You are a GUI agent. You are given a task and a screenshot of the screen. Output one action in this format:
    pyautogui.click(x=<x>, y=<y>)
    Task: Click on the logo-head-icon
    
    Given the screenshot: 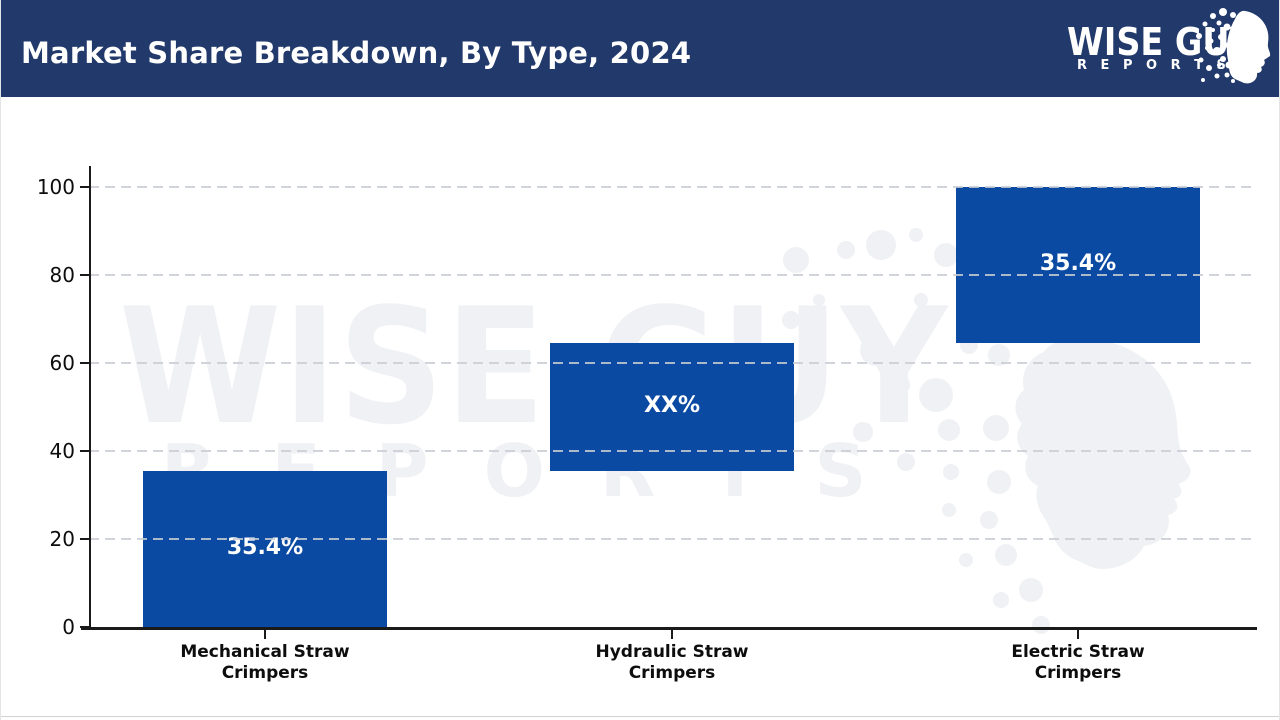 What is the action you would take?
    pyautogui.click(x=1233, y=46)
    